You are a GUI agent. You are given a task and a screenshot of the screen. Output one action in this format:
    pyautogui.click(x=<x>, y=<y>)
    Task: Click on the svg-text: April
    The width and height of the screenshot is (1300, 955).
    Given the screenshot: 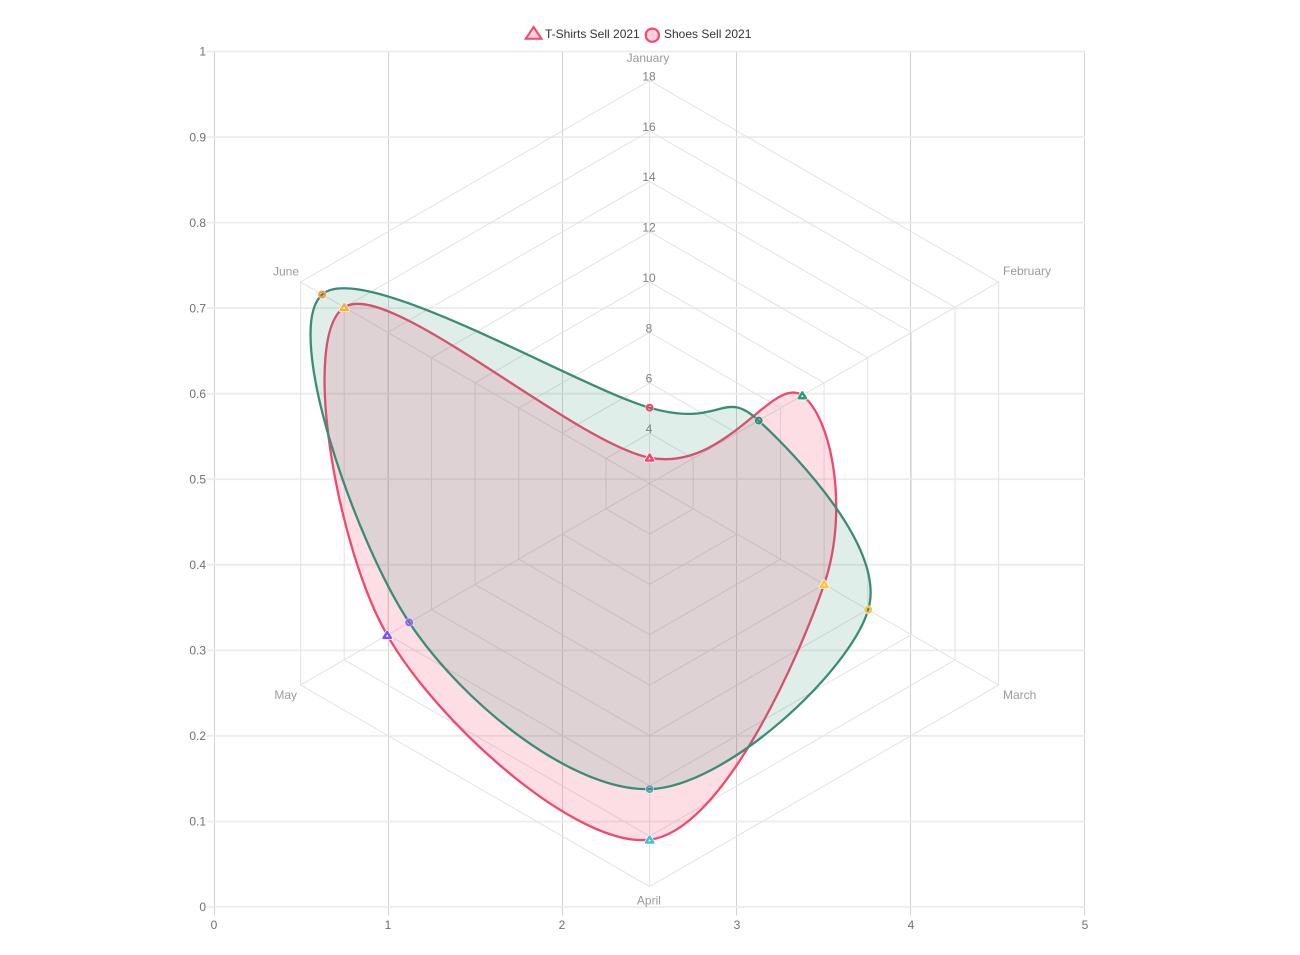 What is the action you would take?
    pyautogui.click(x=649, y=901)
    